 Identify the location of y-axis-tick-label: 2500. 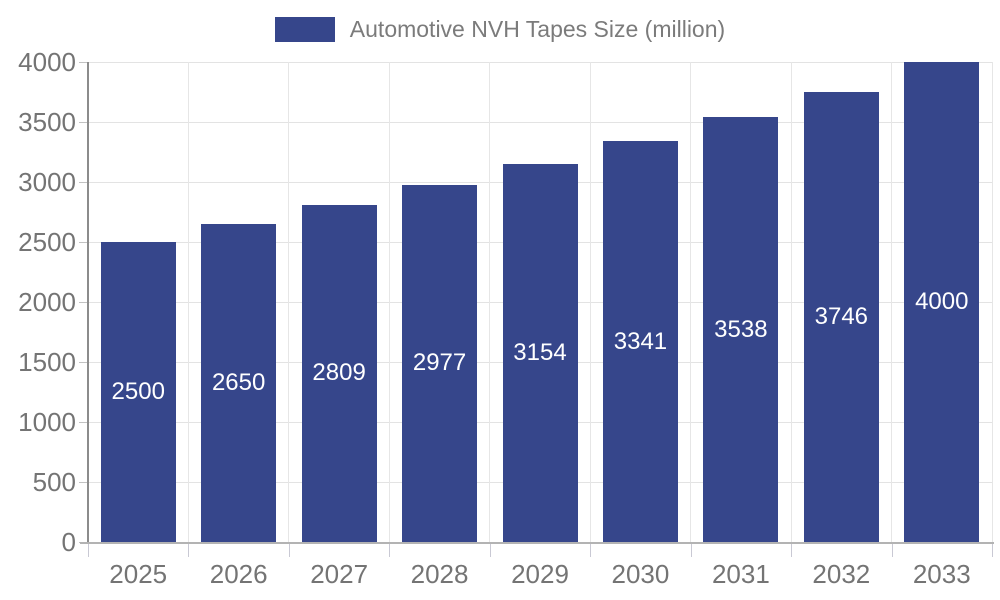
(47, 242).